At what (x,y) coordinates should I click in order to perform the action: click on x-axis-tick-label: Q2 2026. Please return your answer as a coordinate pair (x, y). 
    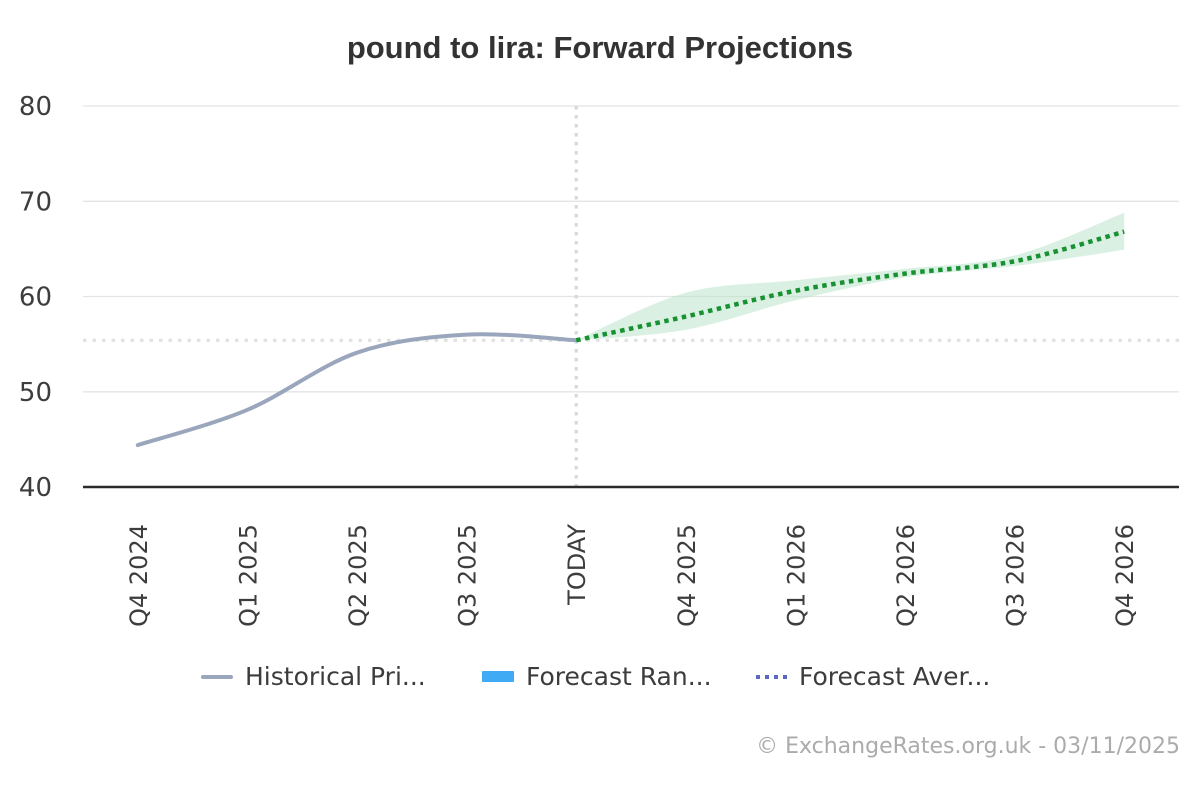
    Looking at the image, I should click on (906, 575).